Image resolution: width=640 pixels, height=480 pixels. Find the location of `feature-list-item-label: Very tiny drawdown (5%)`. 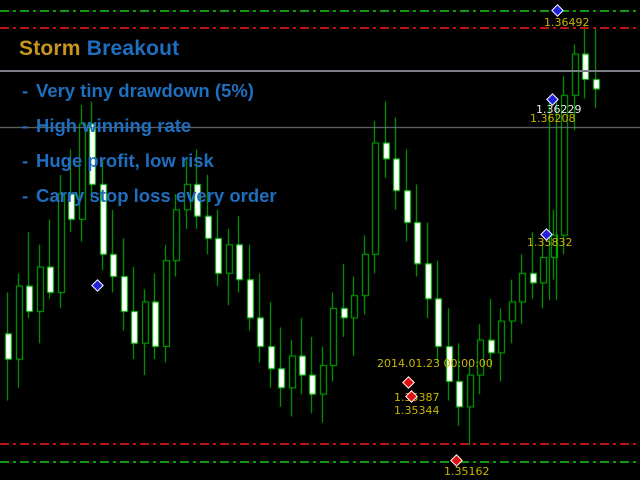

feature-list-item-label: Very tiny drawdown (5%) is located at coordinates (145, 90).